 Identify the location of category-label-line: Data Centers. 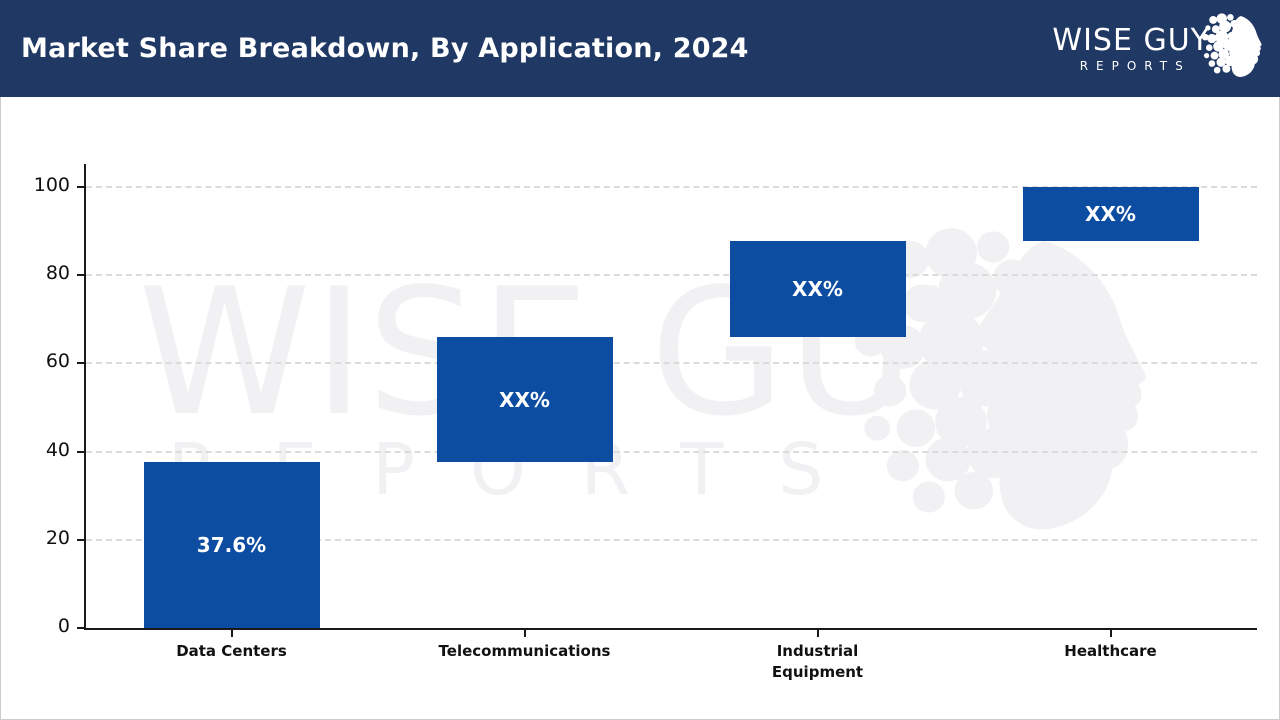
(231, 651).